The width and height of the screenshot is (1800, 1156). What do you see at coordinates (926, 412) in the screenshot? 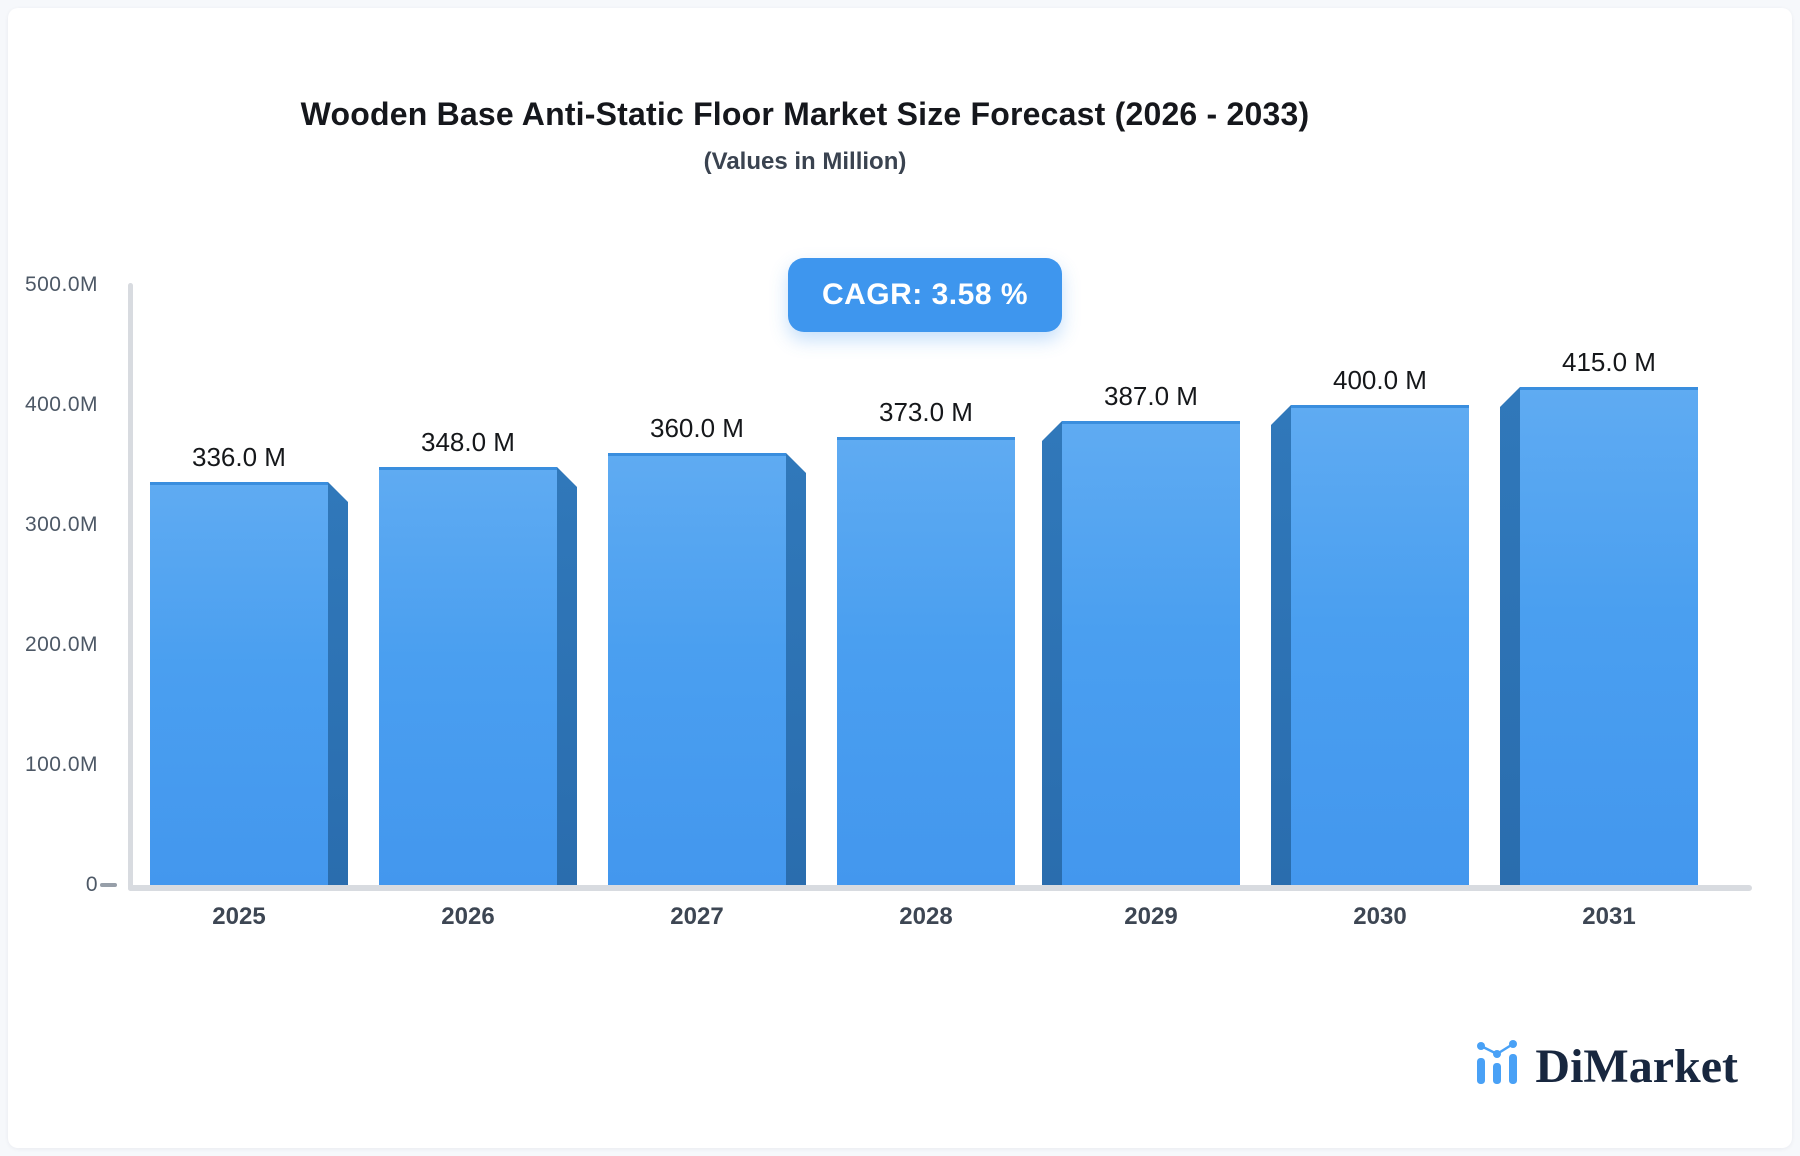
I see `bar-value-label: 373.0 M` at bounding box center [926, 412].